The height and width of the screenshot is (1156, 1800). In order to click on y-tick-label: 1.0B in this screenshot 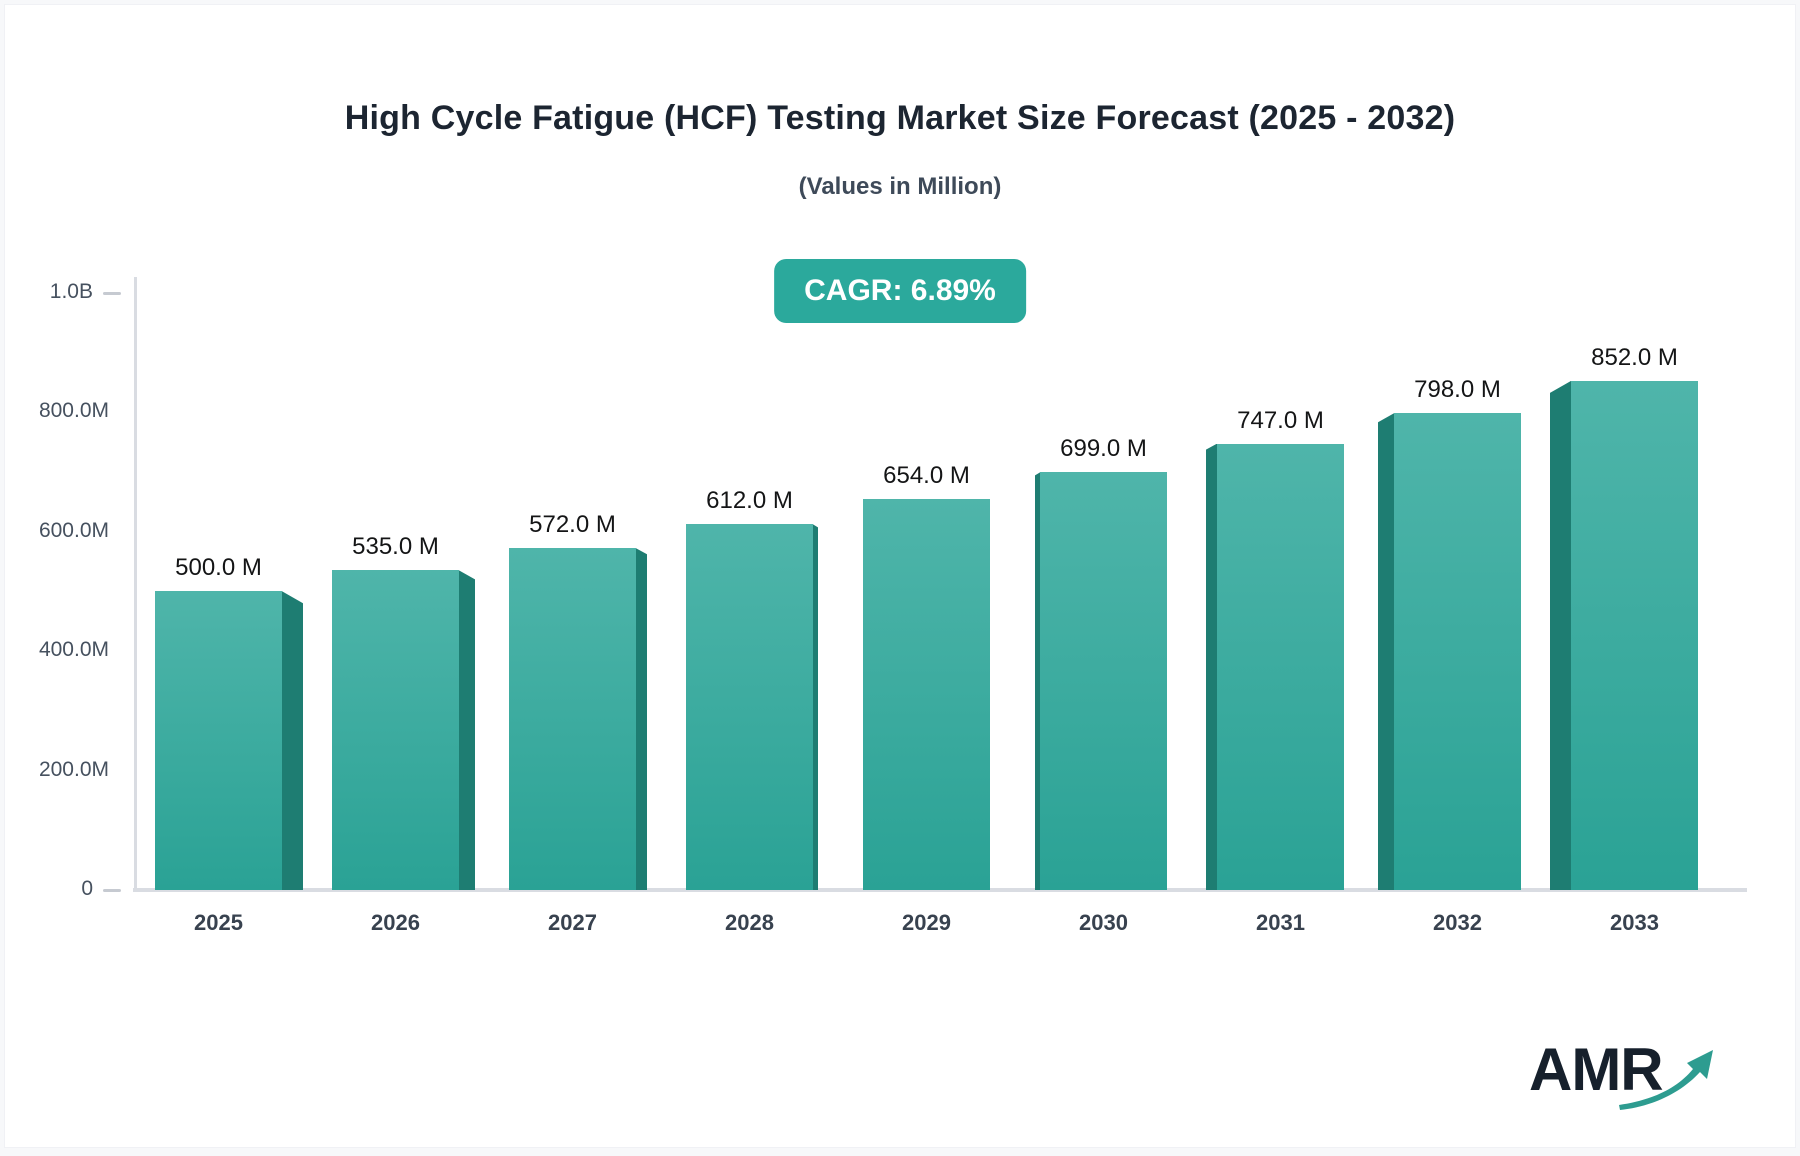, I will do `click(71, 291)`.